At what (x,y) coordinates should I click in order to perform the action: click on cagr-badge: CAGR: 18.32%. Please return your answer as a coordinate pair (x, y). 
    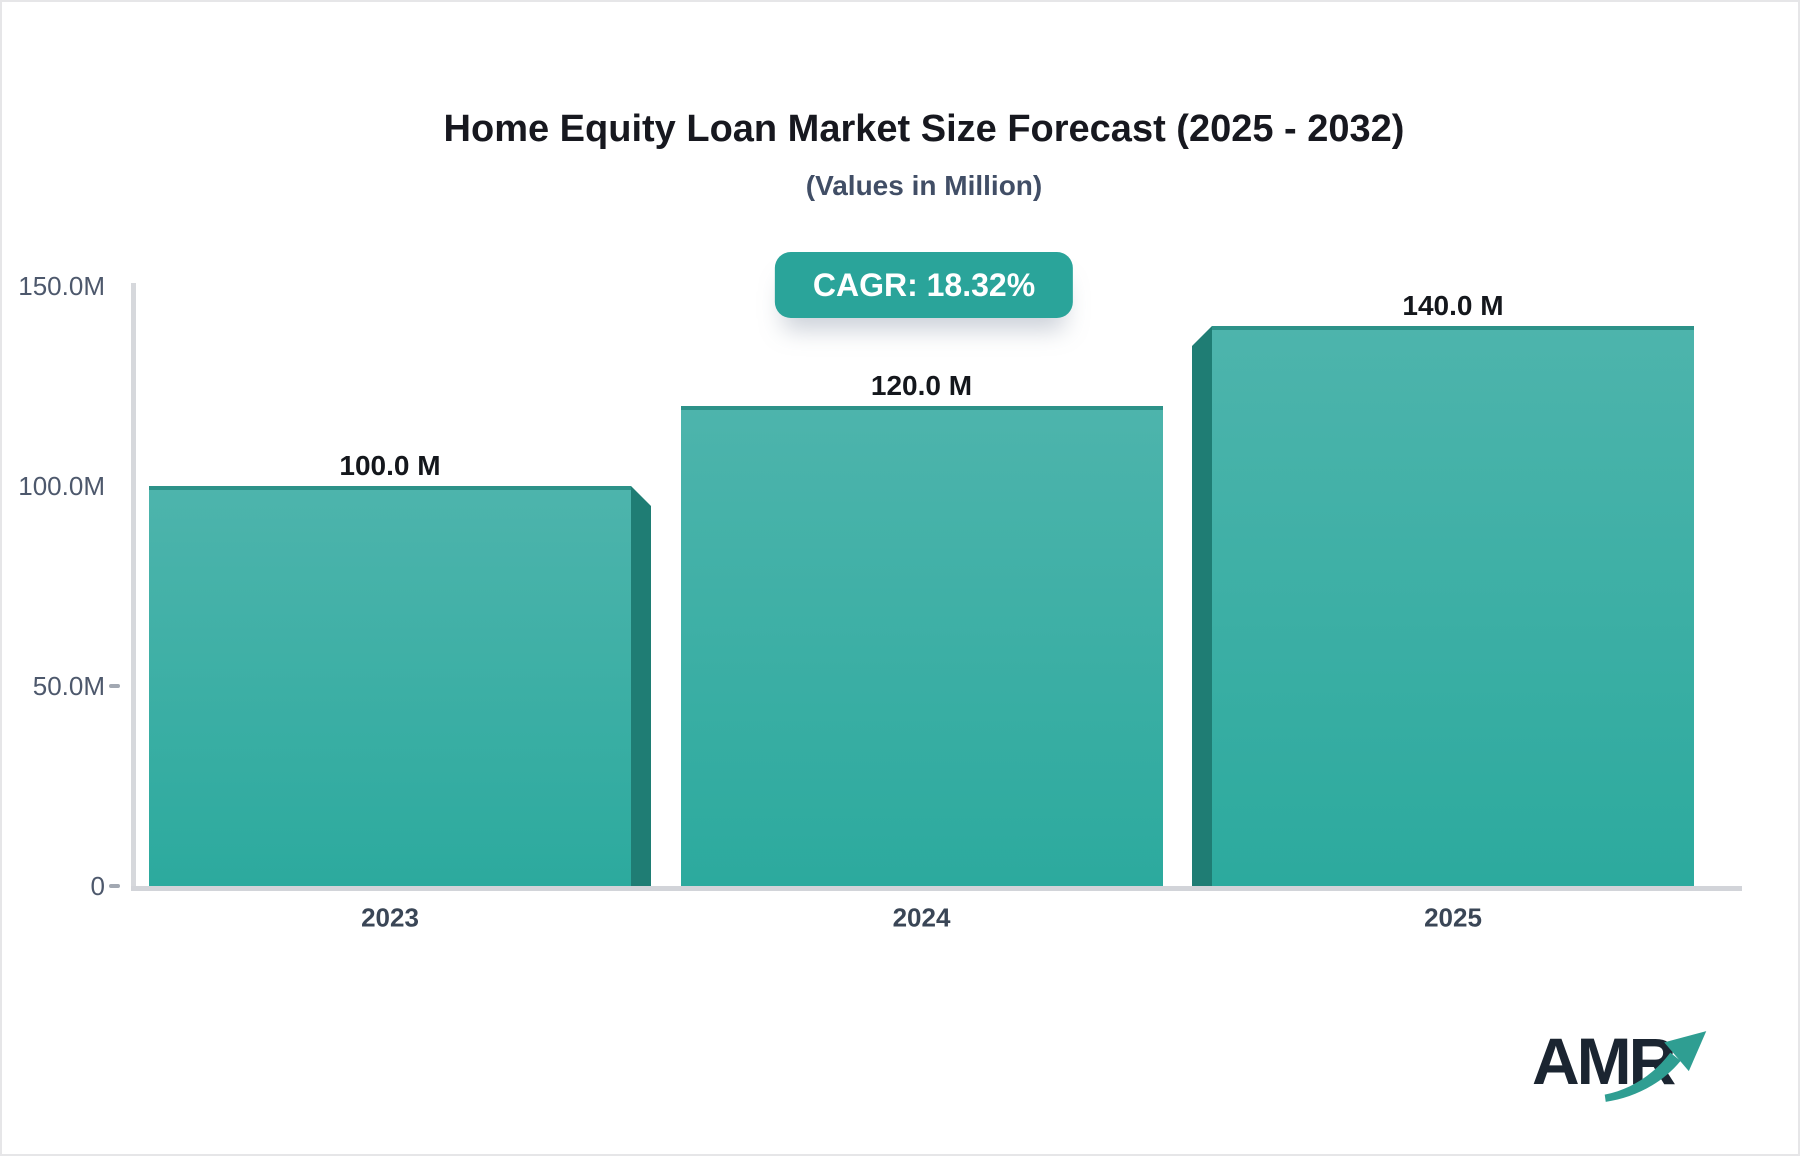
    Looking at the image, I should click on (924, 285).